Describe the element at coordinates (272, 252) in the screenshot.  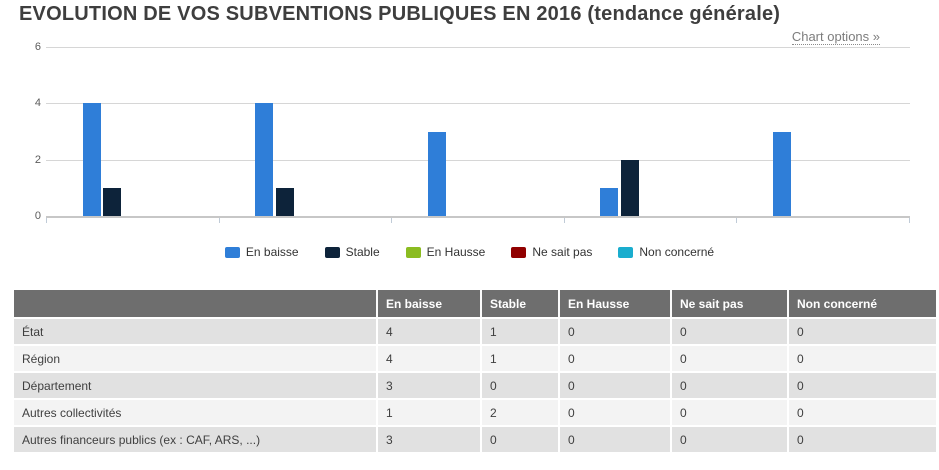
I see `legend-label: En baisse` at that location.